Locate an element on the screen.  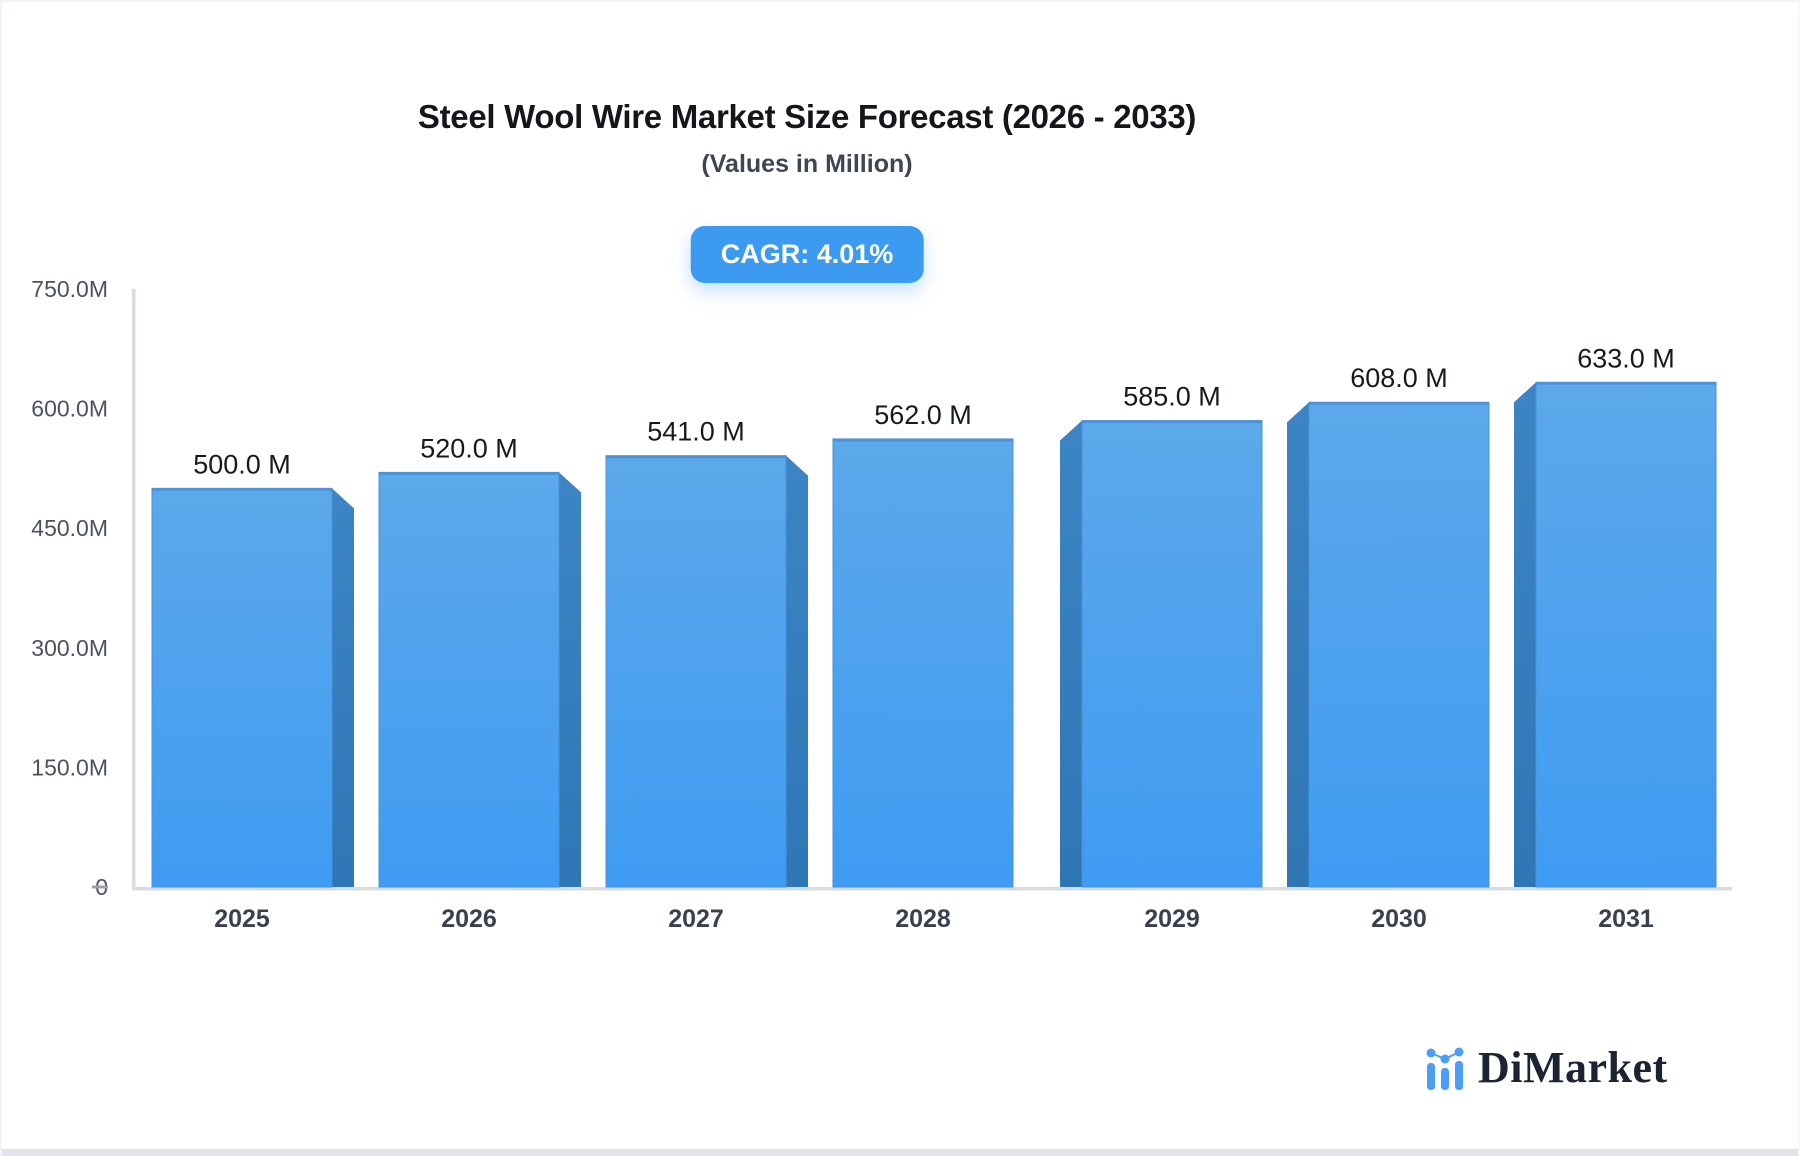
x-axis-year-label: 2026 is located at coordinates (469, 919).